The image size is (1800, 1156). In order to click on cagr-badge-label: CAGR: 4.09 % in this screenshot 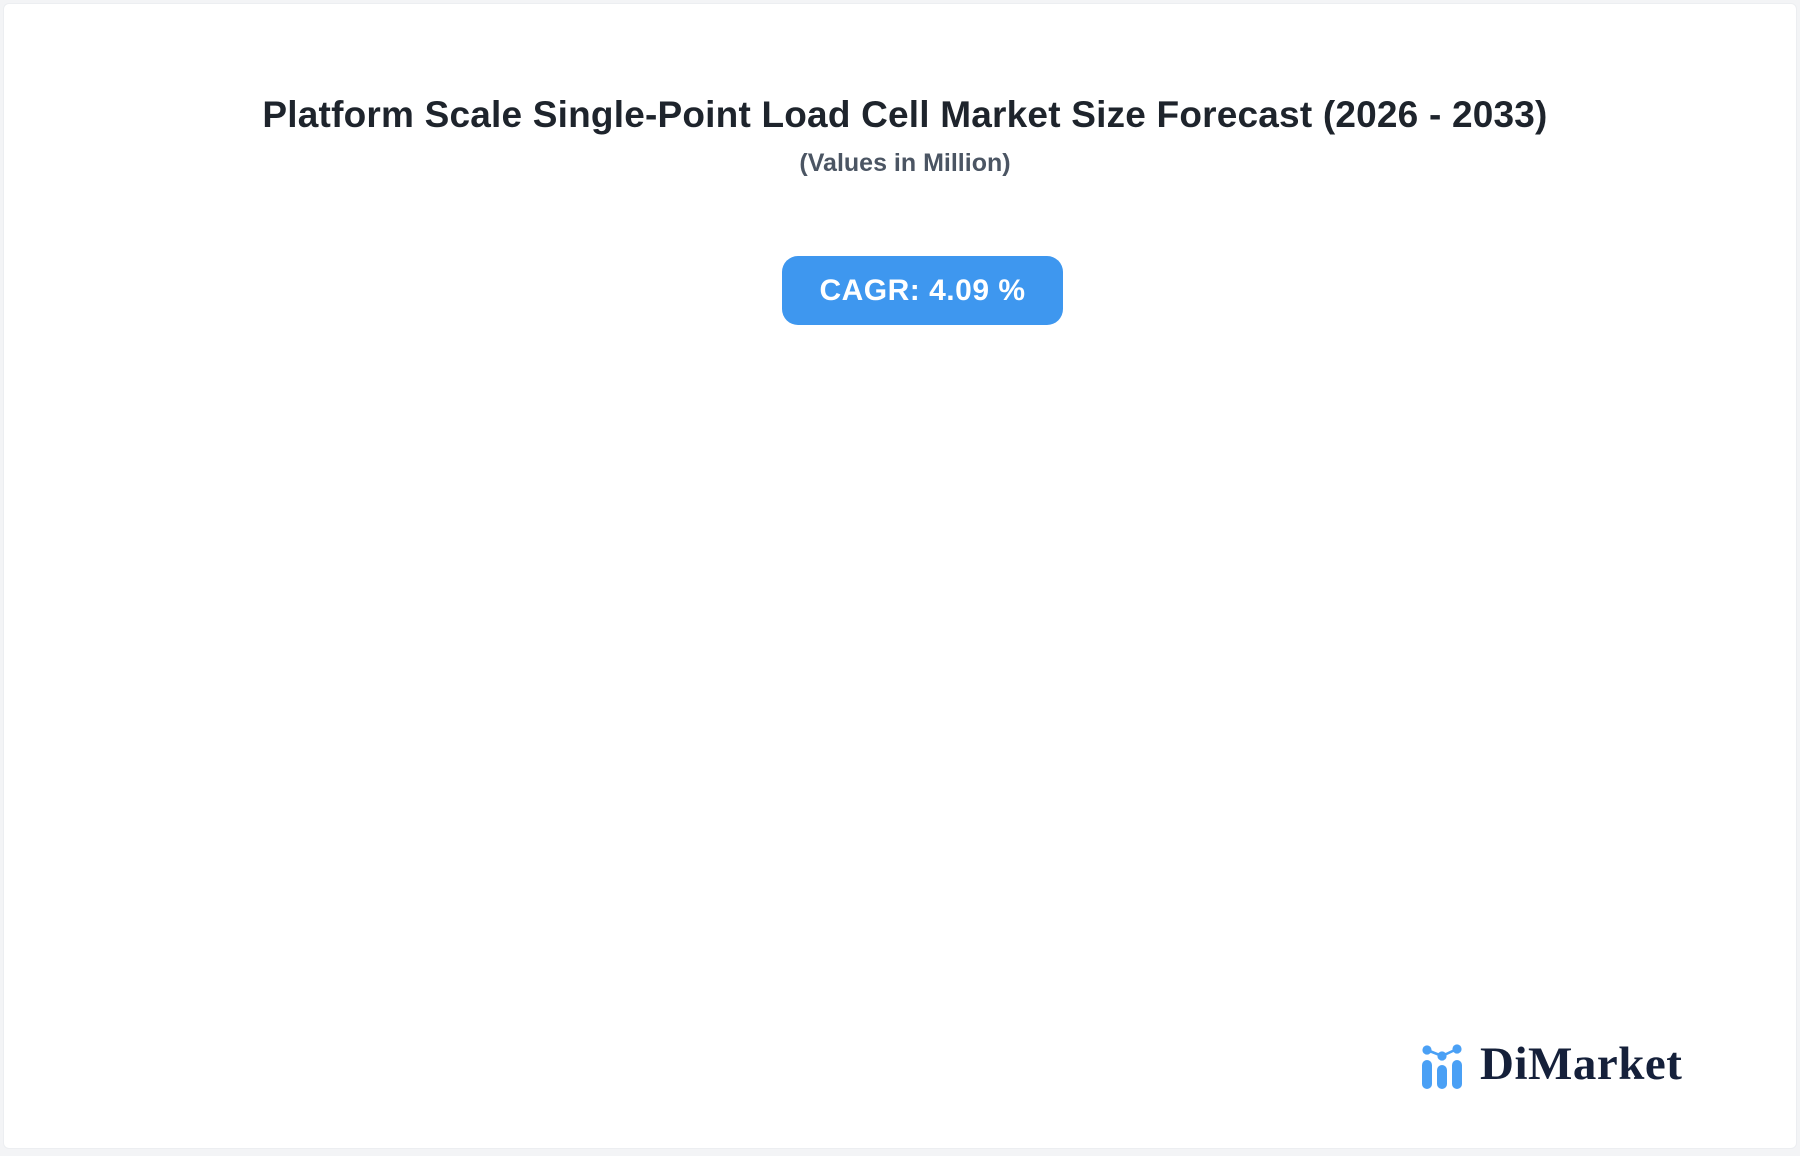, I will do `click(922, 290)`.